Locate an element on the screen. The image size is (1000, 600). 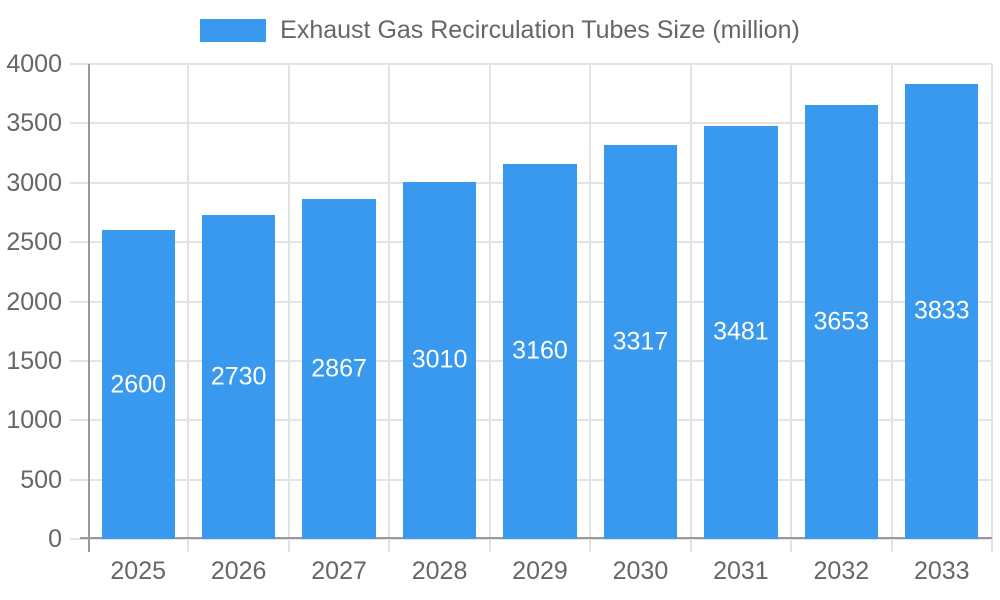
bar-value-label: 3317 is located at coordinates (640, 341).